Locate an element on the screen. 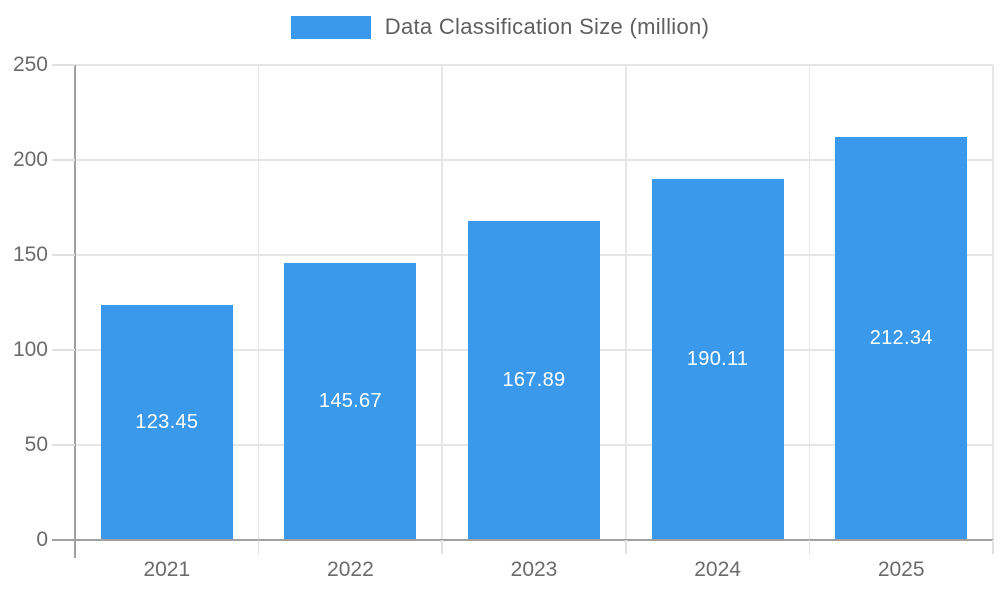 Image resolution: width=1000 pixels, height=600 pixels. bar-value-label-2025: 212.34 is located at coordinates (901, 337).